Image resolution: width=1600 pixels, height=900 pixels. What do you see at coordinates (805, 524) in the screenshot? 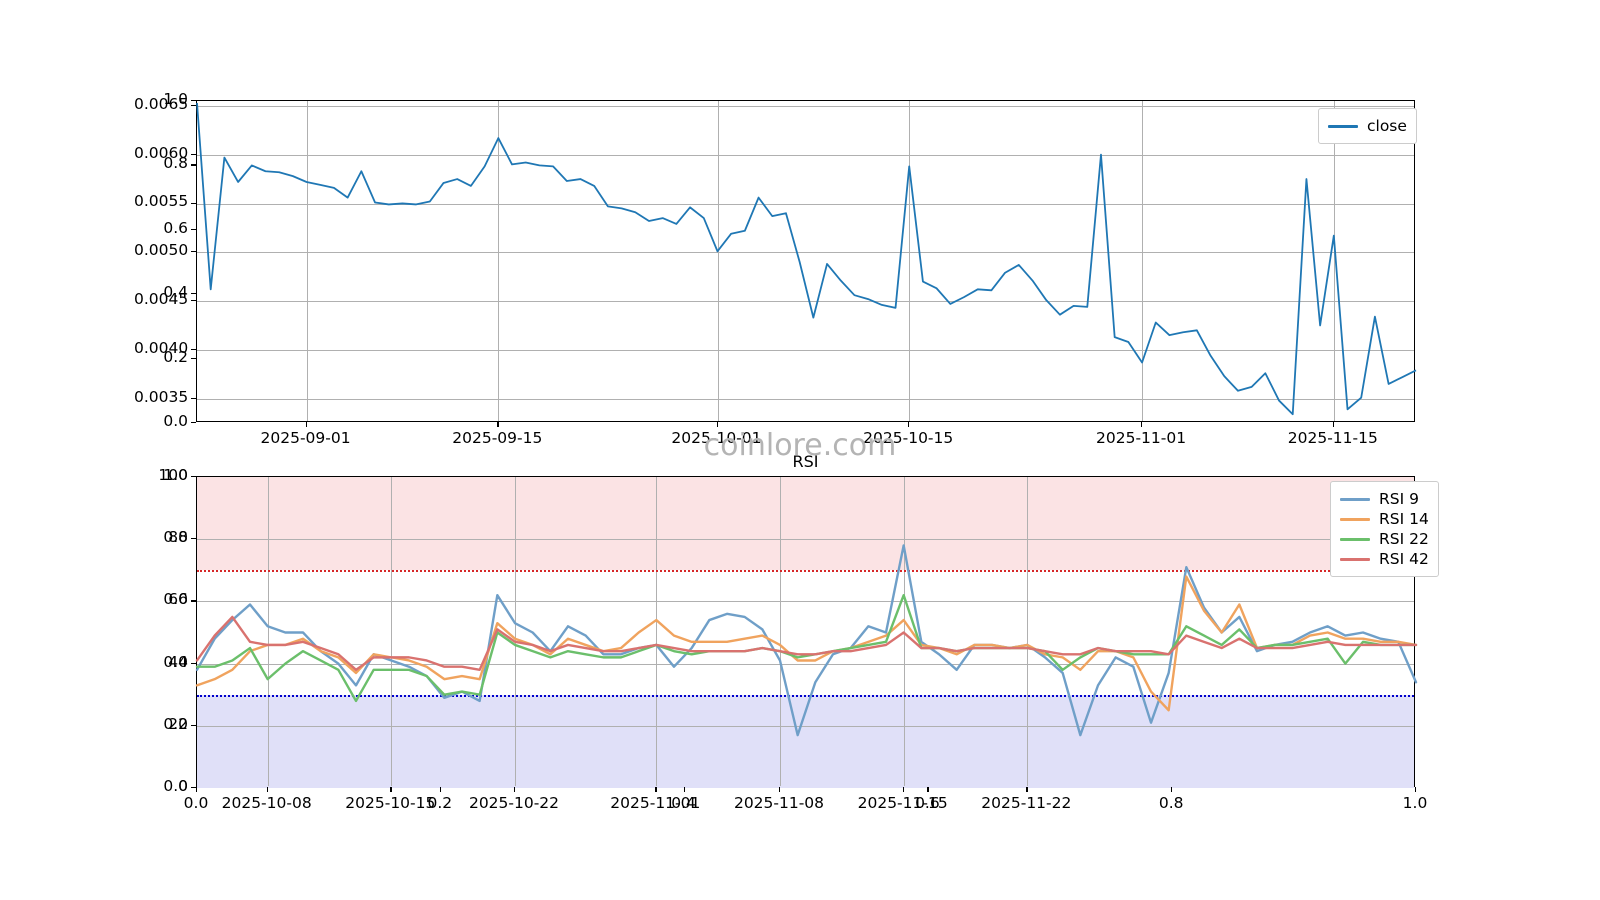
I see `rsi-band` at bounding box center [805, 524].